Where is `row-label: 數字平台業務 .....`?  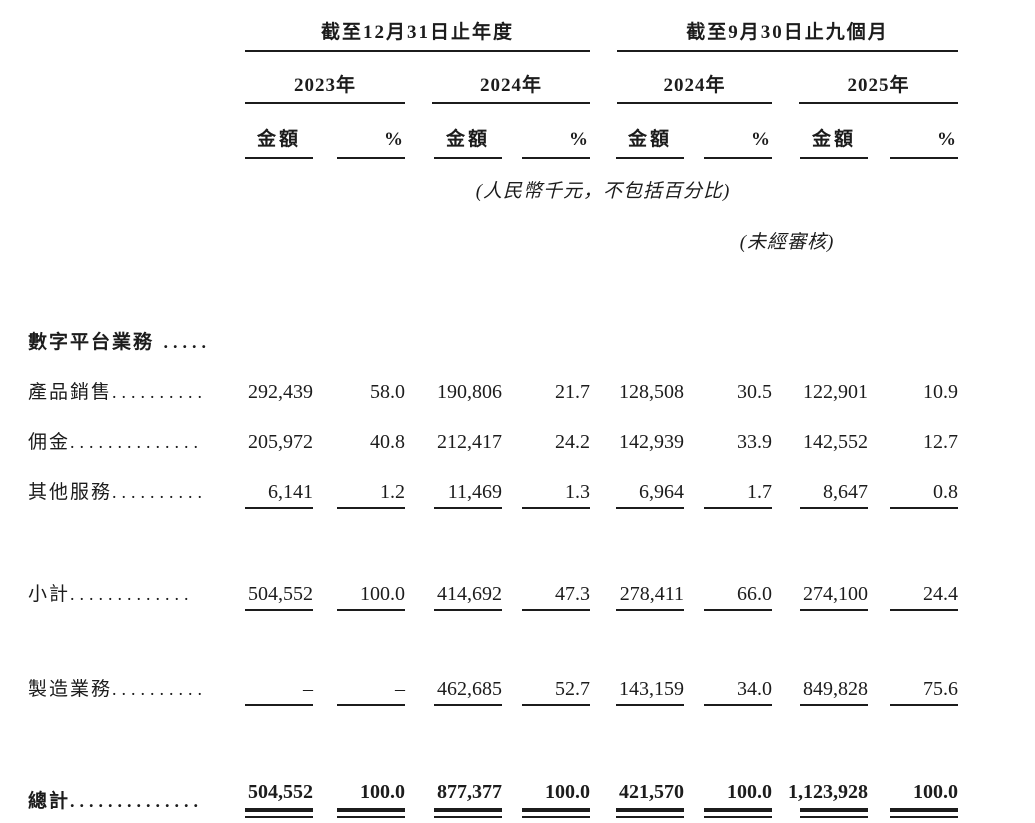
row-label: 數字平台業務 ..... is located at coordinates (123, 339).